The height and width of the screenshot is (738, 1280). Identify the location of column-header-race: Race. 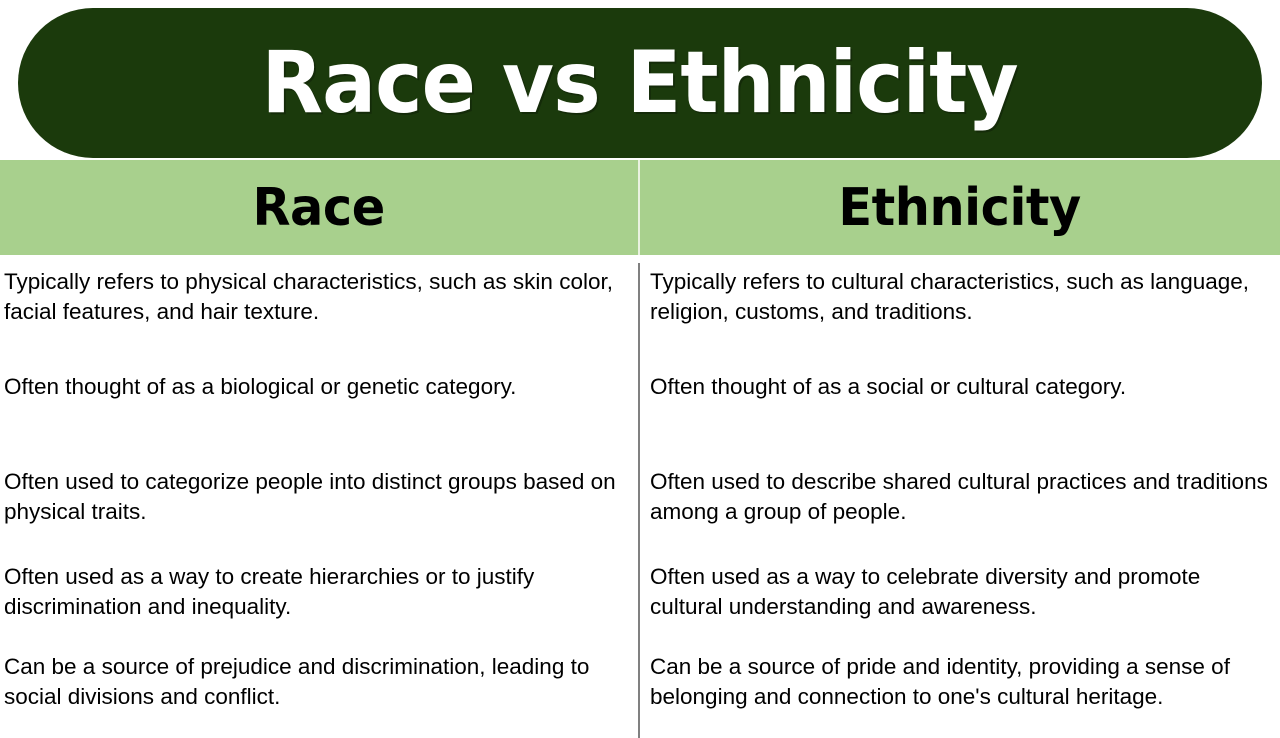
(320, 207).